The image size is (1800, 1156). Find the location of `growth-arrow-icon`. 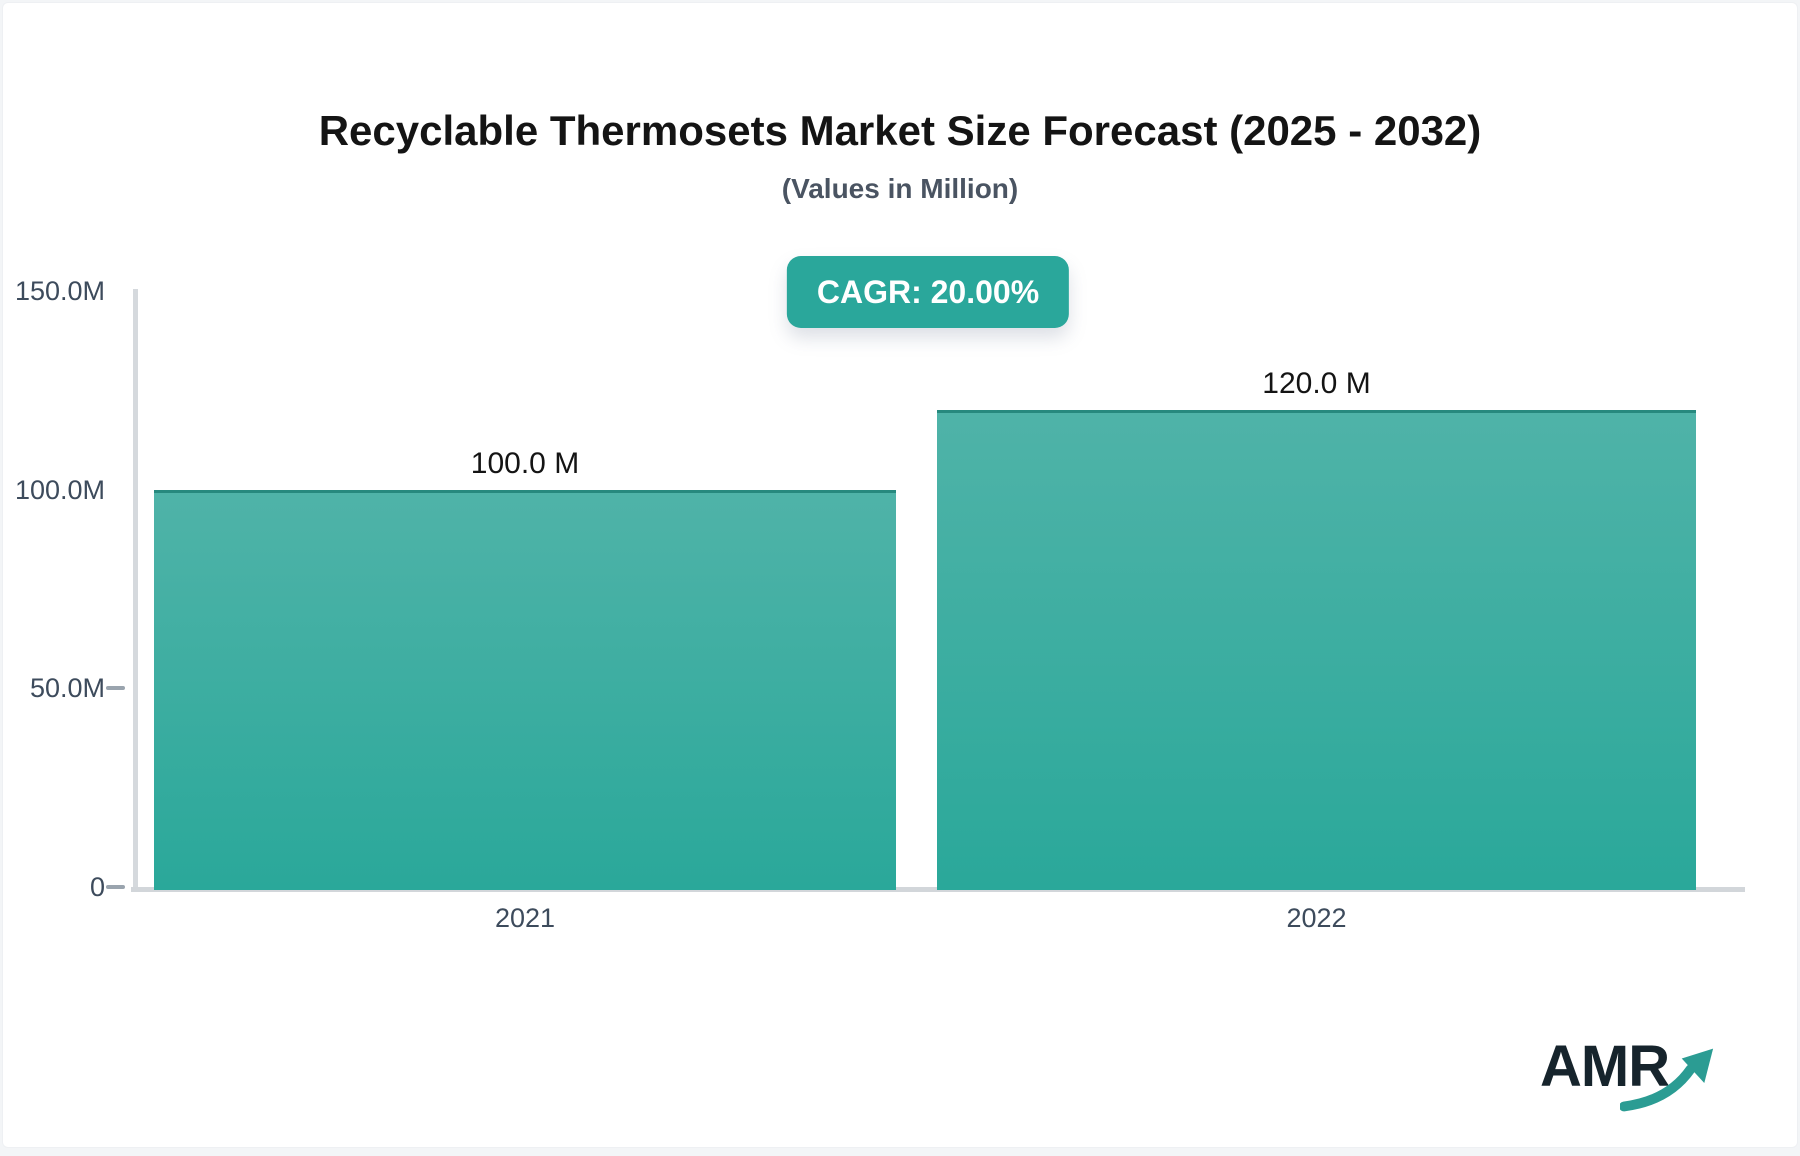

growth-arrow-icon is located at coordinates (1667, 1080).